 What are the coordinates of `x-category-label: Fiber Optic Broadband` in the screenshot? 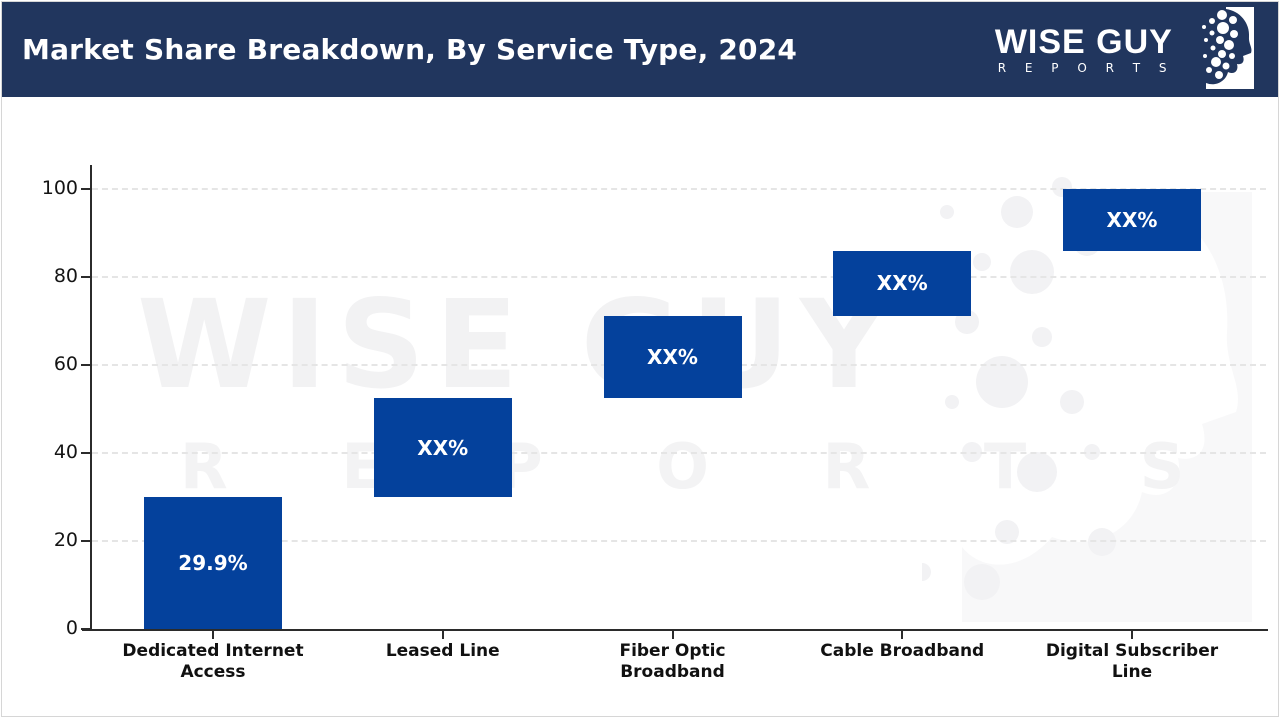 It's located at (673, 662).